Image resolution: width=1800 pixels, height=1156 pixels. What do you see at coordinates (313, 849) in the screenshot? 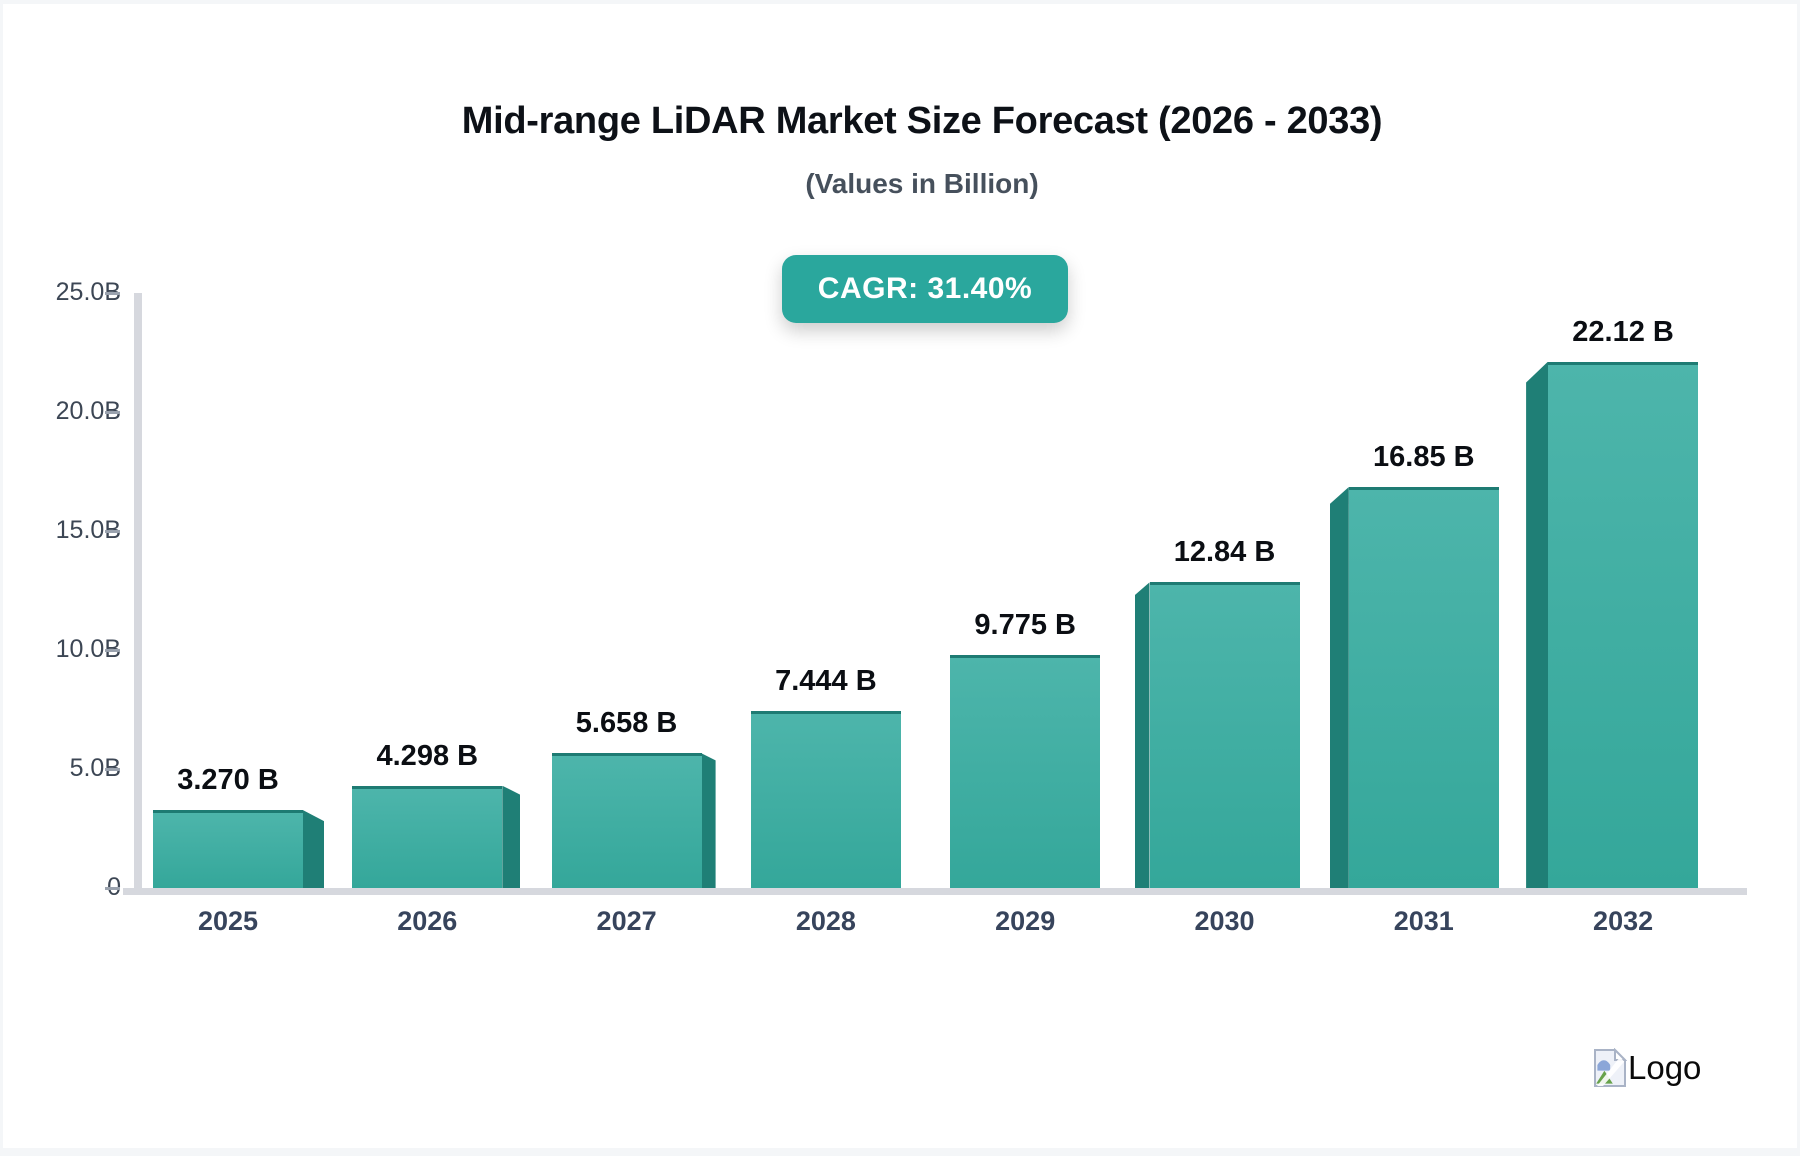
I see `bar-side-2025` at bounding box center [313, 849].